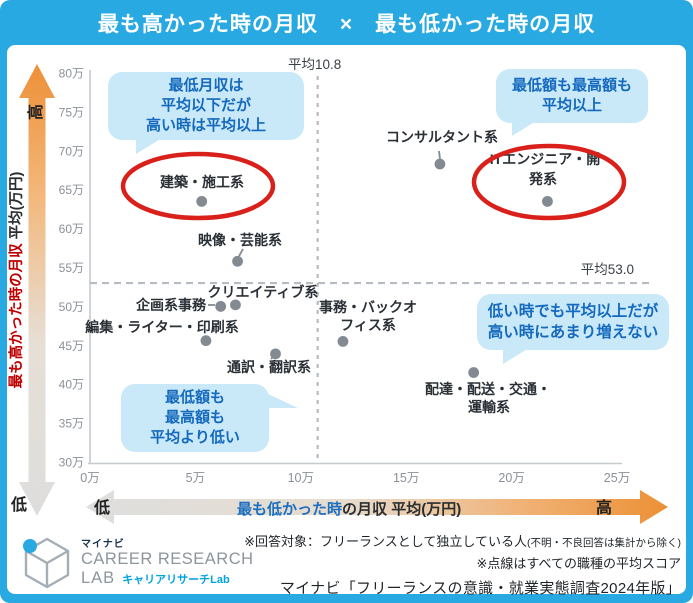 This screenshot has width=693, height=603. What do you see at coordinates (194, 397) in the screenshot?
I see `callout-line: 最低額も` at bounding box center [194, 397].